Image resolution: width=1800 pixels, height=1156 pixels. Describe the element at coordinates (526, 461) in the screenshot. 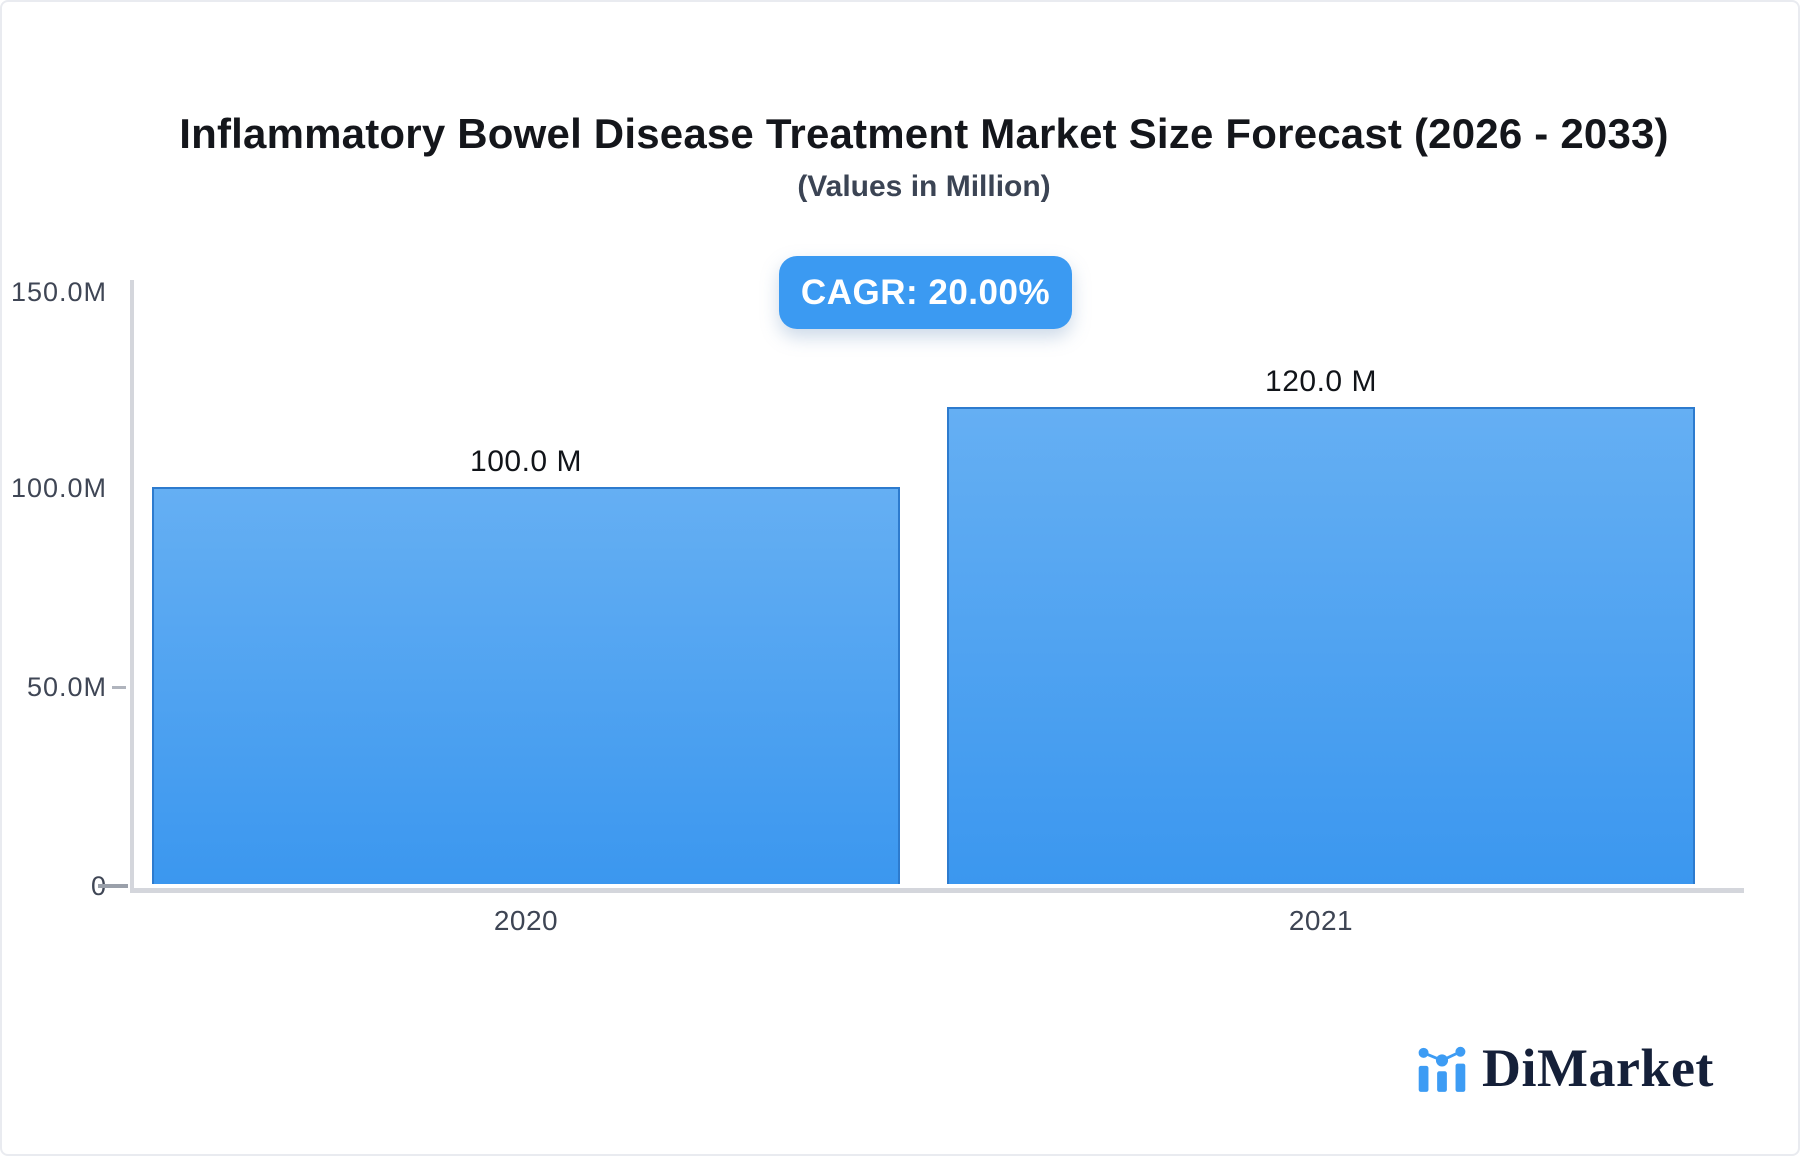

I see `bar-value-label-2020: 100.0 M` at that location.